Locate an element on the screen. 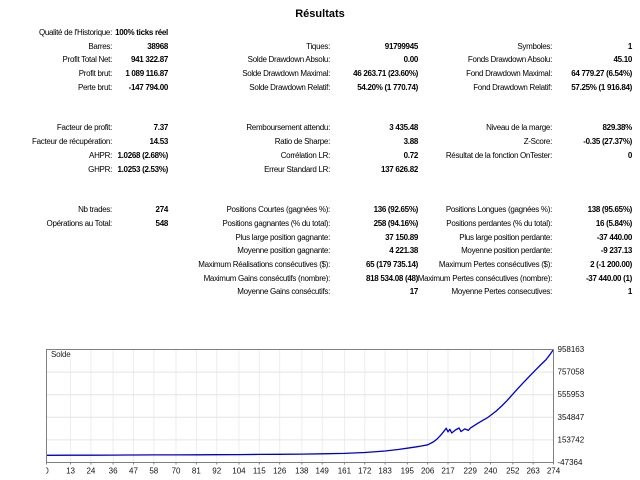  stat-value: 1.0253 (2.53%) is located at coordinates (142, 169).